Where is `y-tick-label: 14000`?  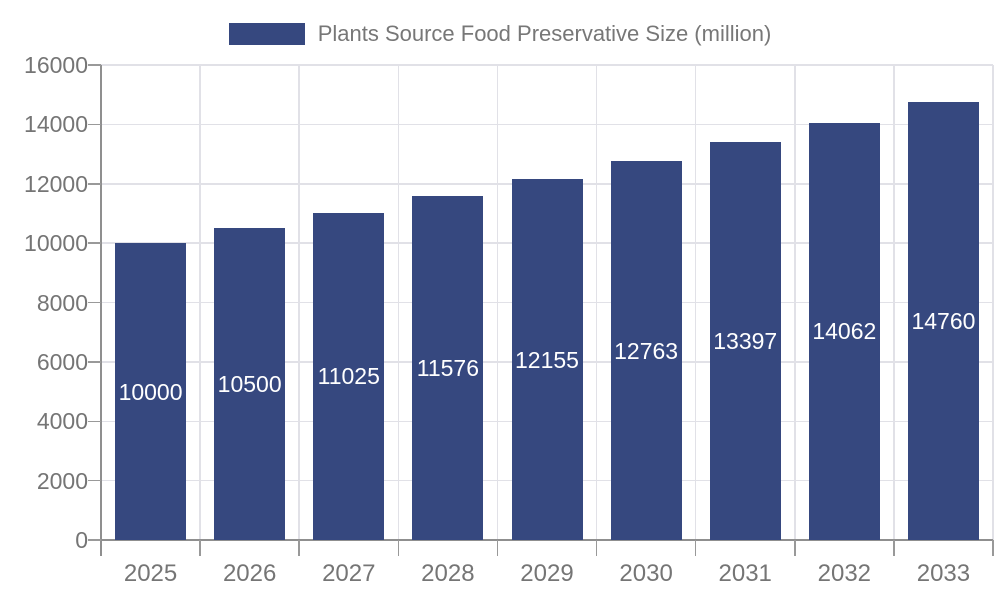 y-tick-label: 14000 is located at coordinates (56, 124).